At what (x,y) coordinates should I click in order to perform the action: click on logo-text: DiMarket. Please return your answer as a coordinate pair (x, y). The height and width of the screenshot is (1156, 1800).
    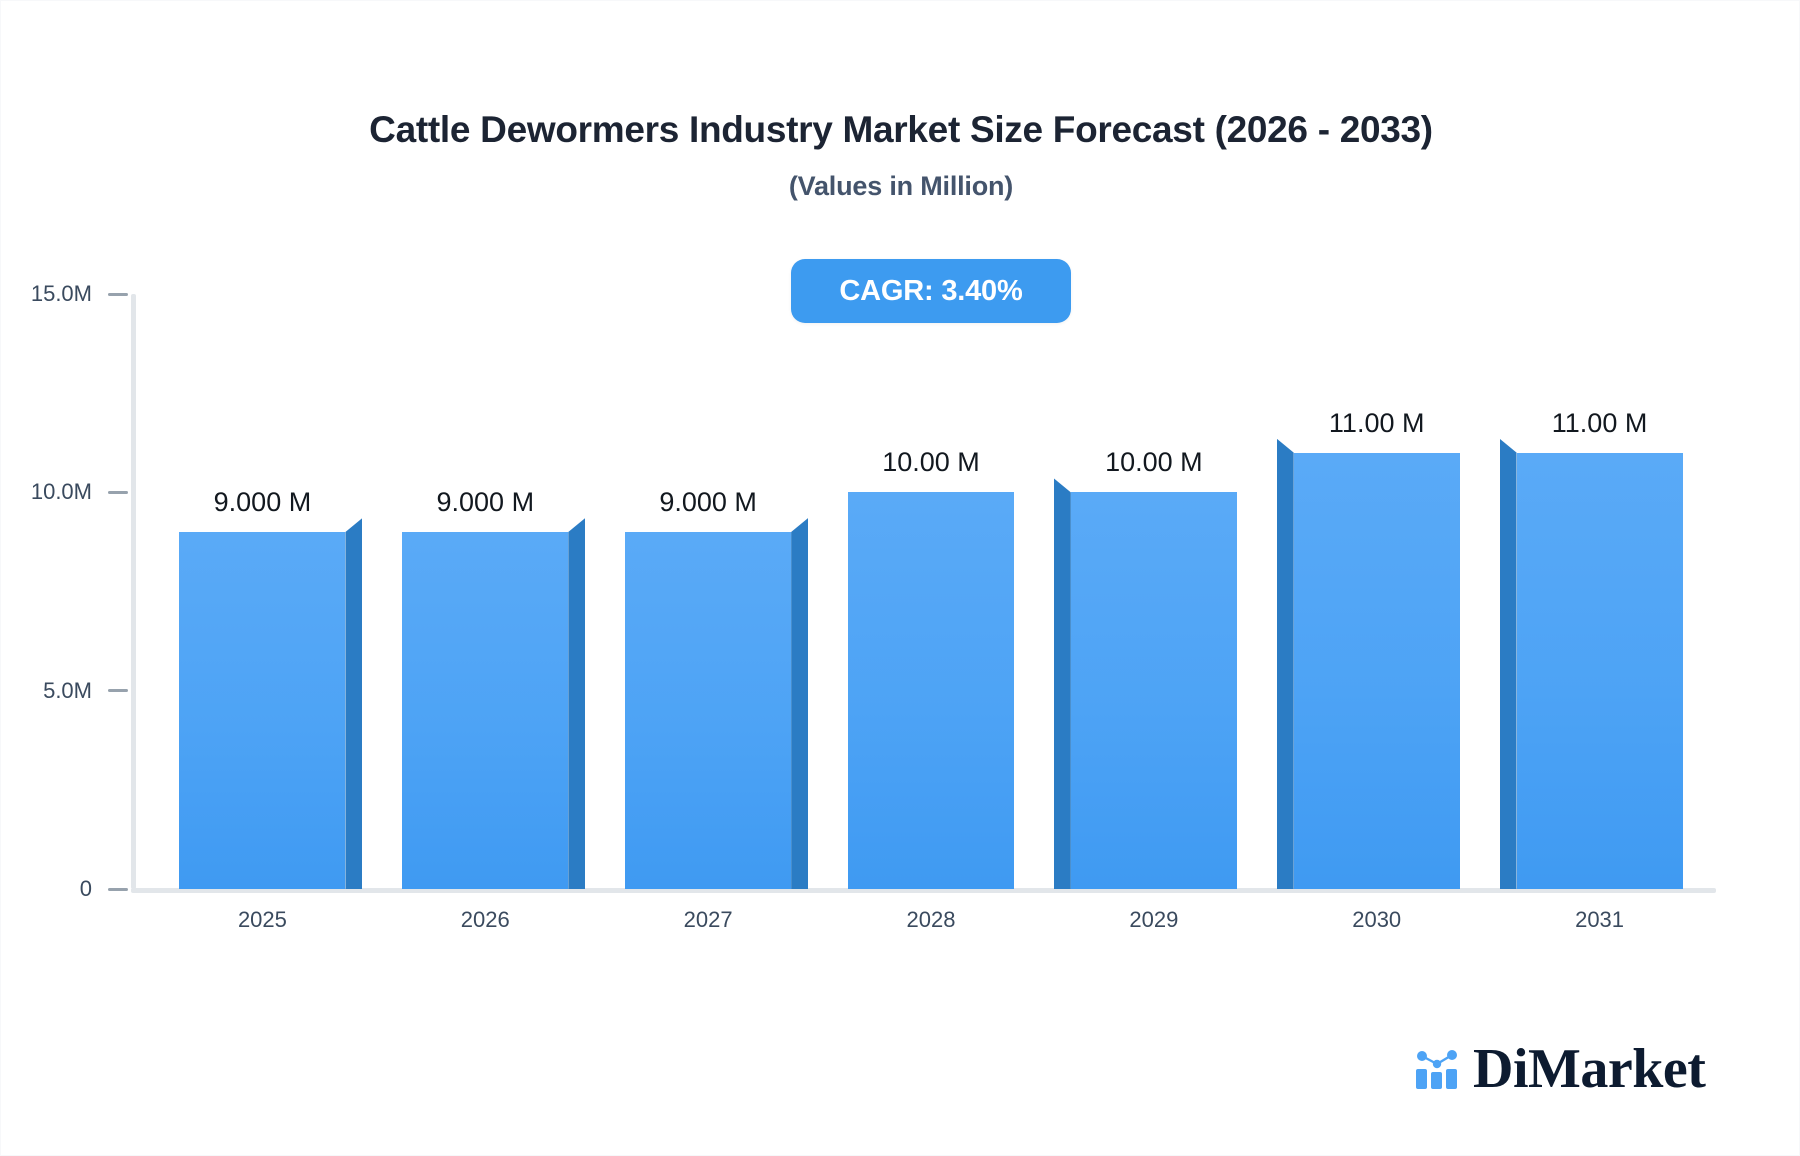
    Looking at the image, I should click on (1589, 1069).